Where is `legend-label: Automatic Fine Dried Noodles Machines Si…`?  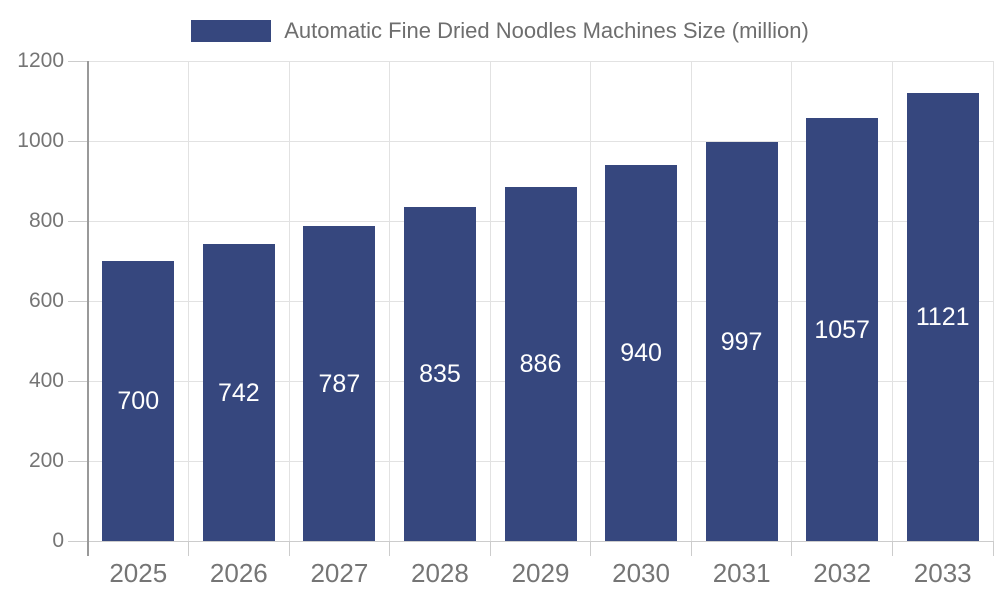
legend-label: Automatic Fine Dried Noodles Machines Si… is located at coordinates (546, 30).